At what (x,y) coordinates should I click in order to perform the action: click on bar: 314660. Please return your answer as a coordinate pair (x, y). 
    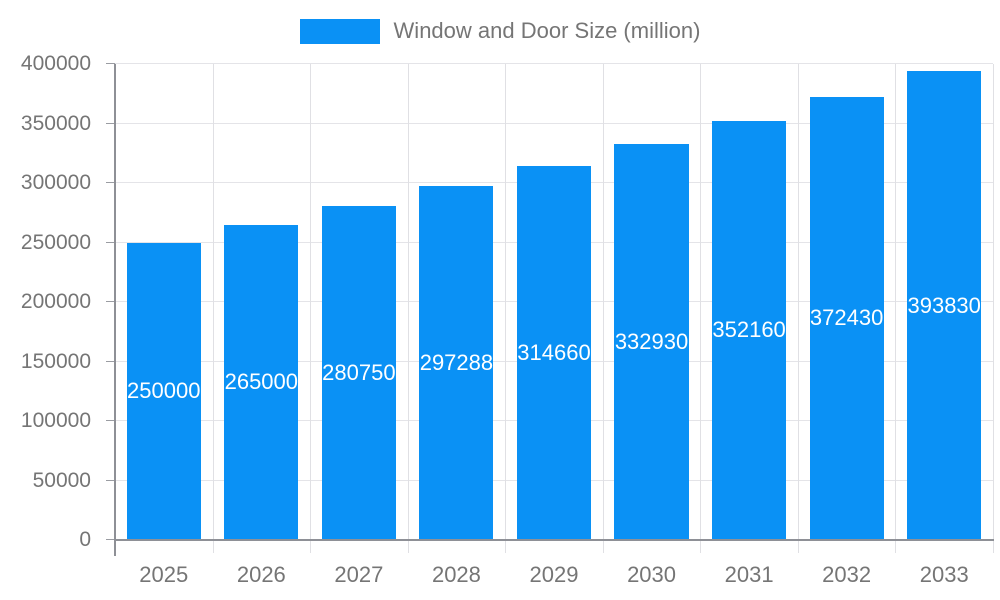
    Looking at the image, I should click on (554, 352).